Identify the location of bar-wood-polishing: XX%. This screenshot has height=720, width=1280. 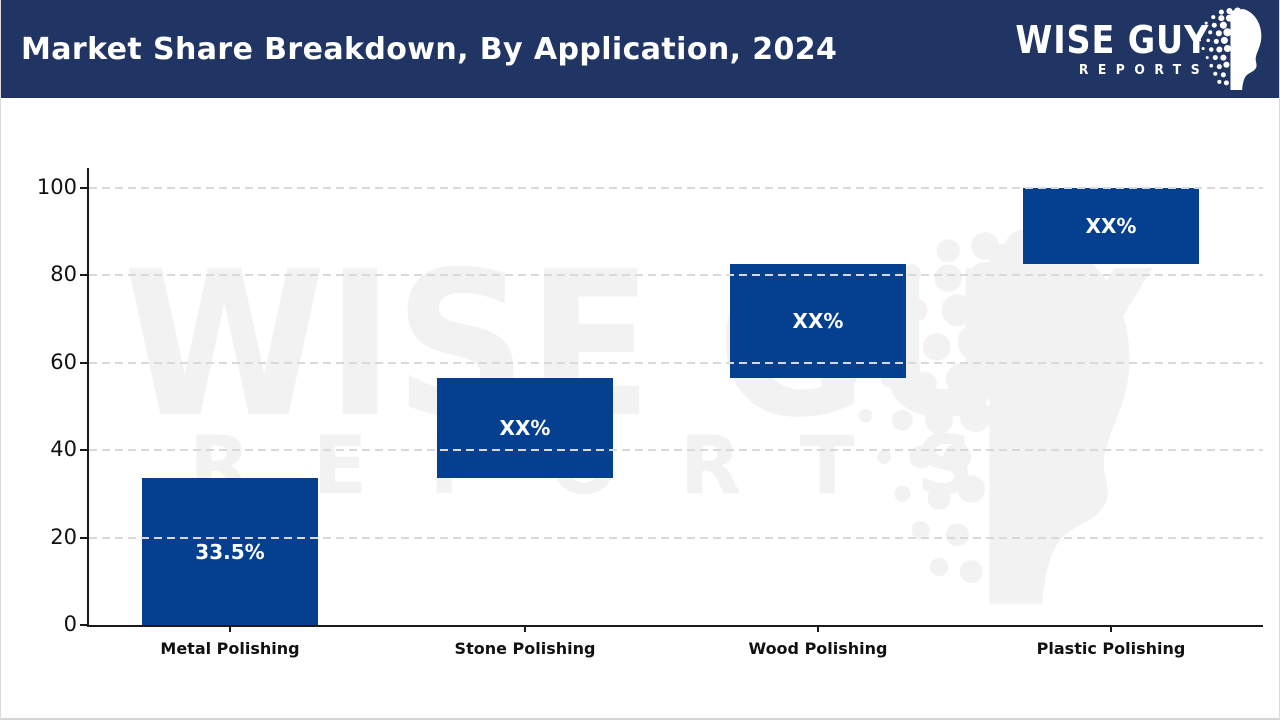
(818, 321).